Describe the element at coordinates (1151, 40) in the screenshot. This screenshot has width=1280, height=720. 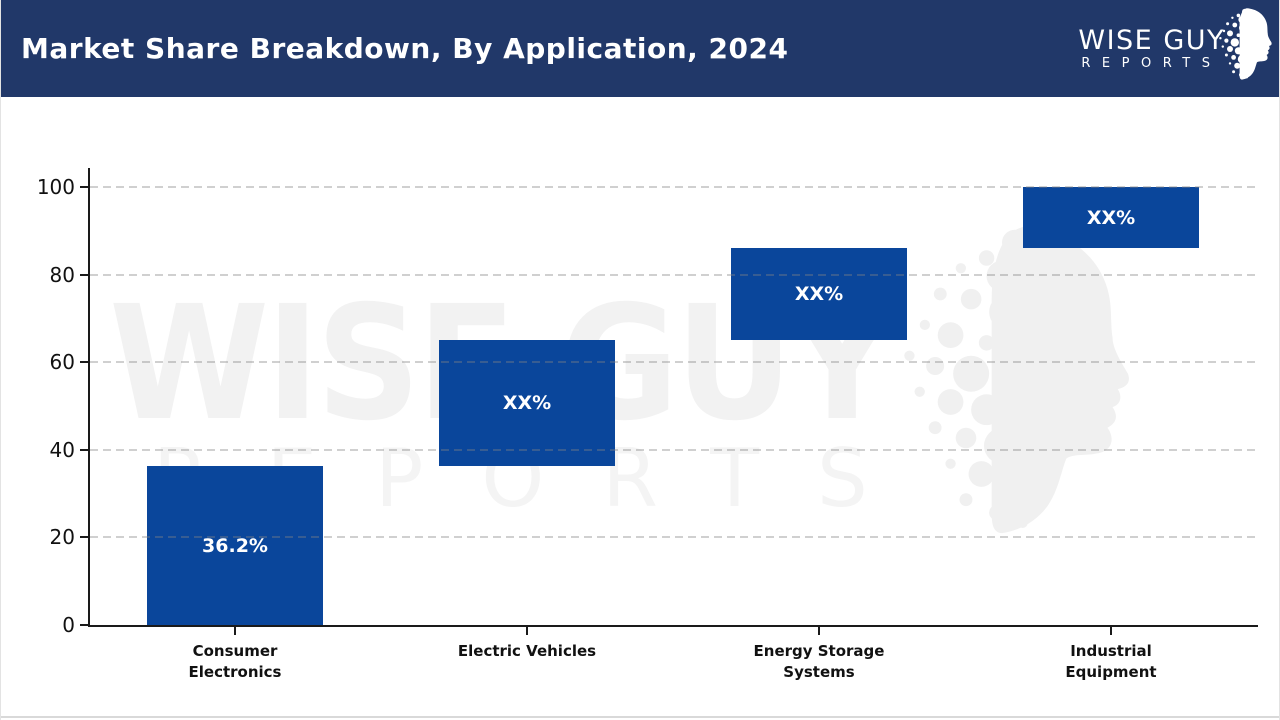
I see `brand-name: WISE GUY` at that location.